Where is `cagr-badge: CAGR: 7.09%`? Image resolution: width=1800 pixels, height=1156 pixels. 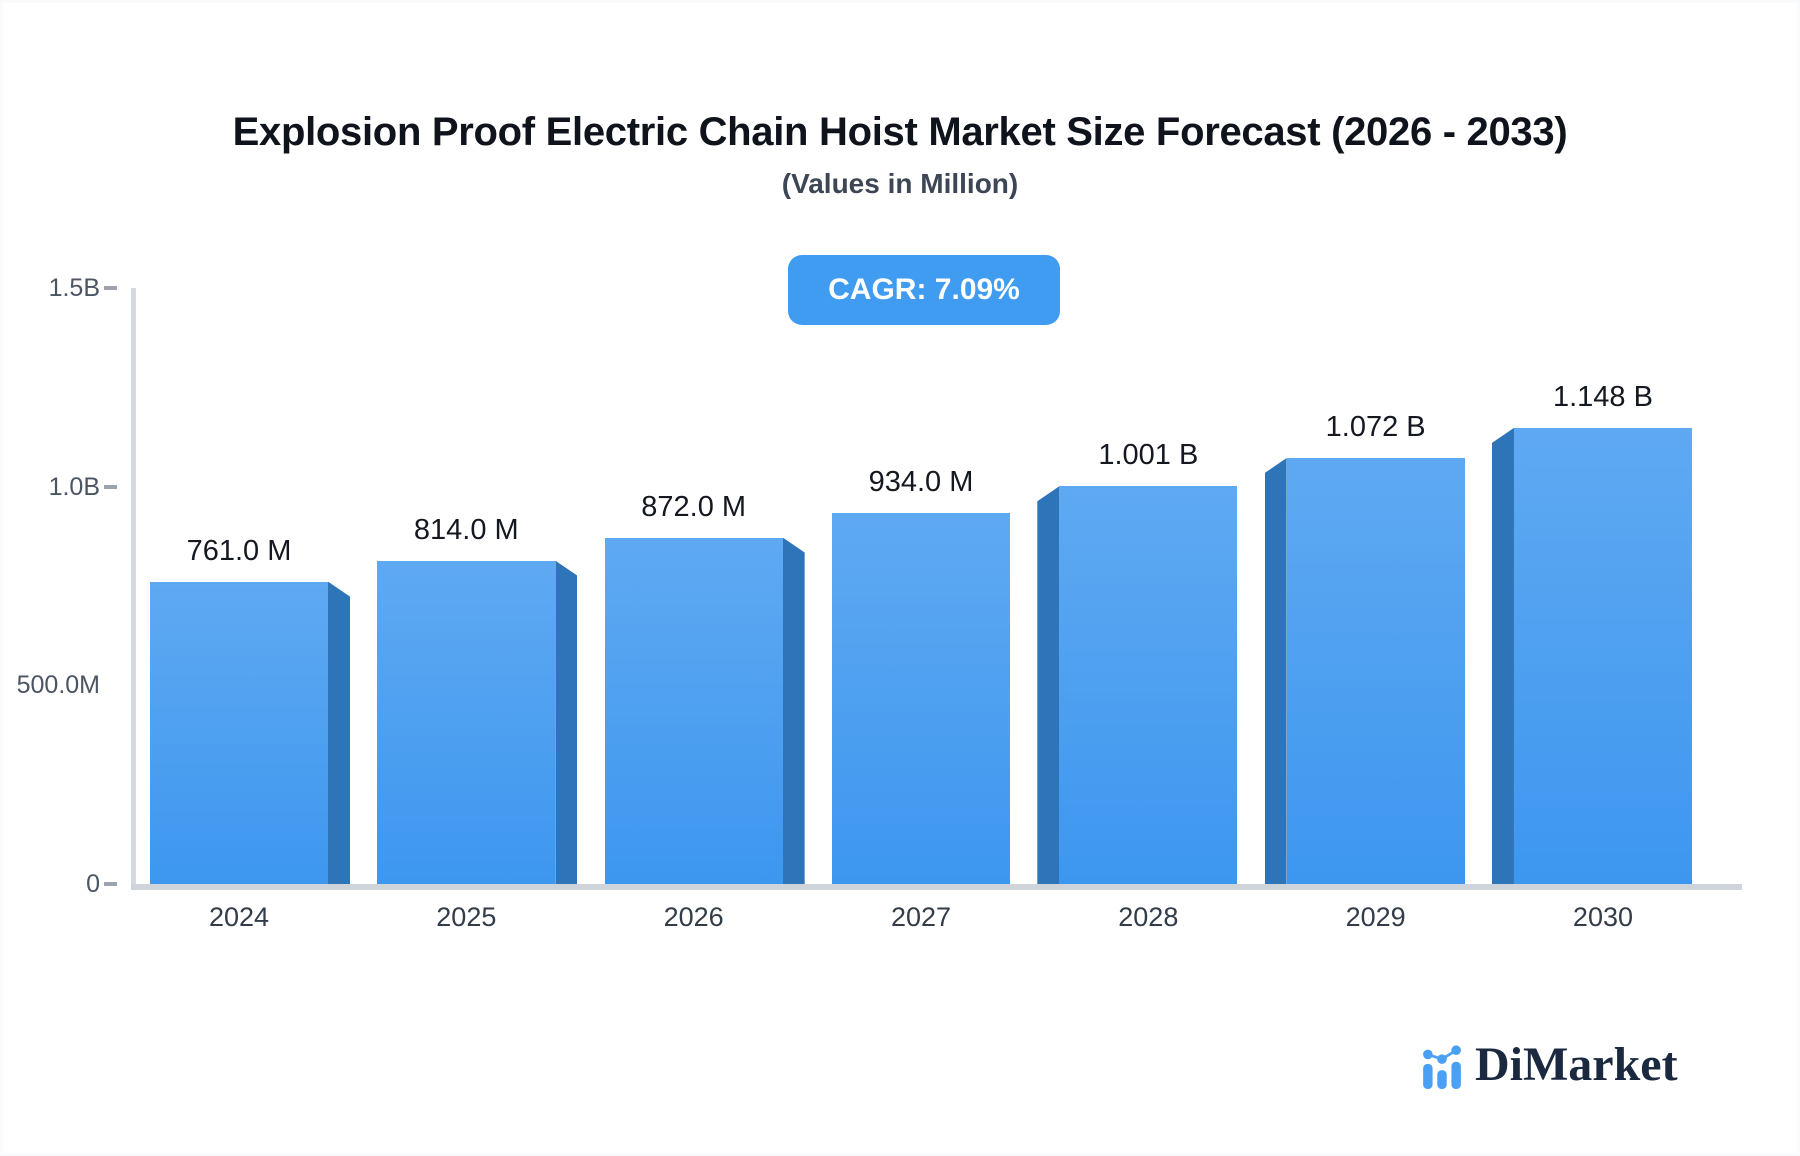
cagr-badge: CAGR: 7.09% is located at coordinates (924, 290).